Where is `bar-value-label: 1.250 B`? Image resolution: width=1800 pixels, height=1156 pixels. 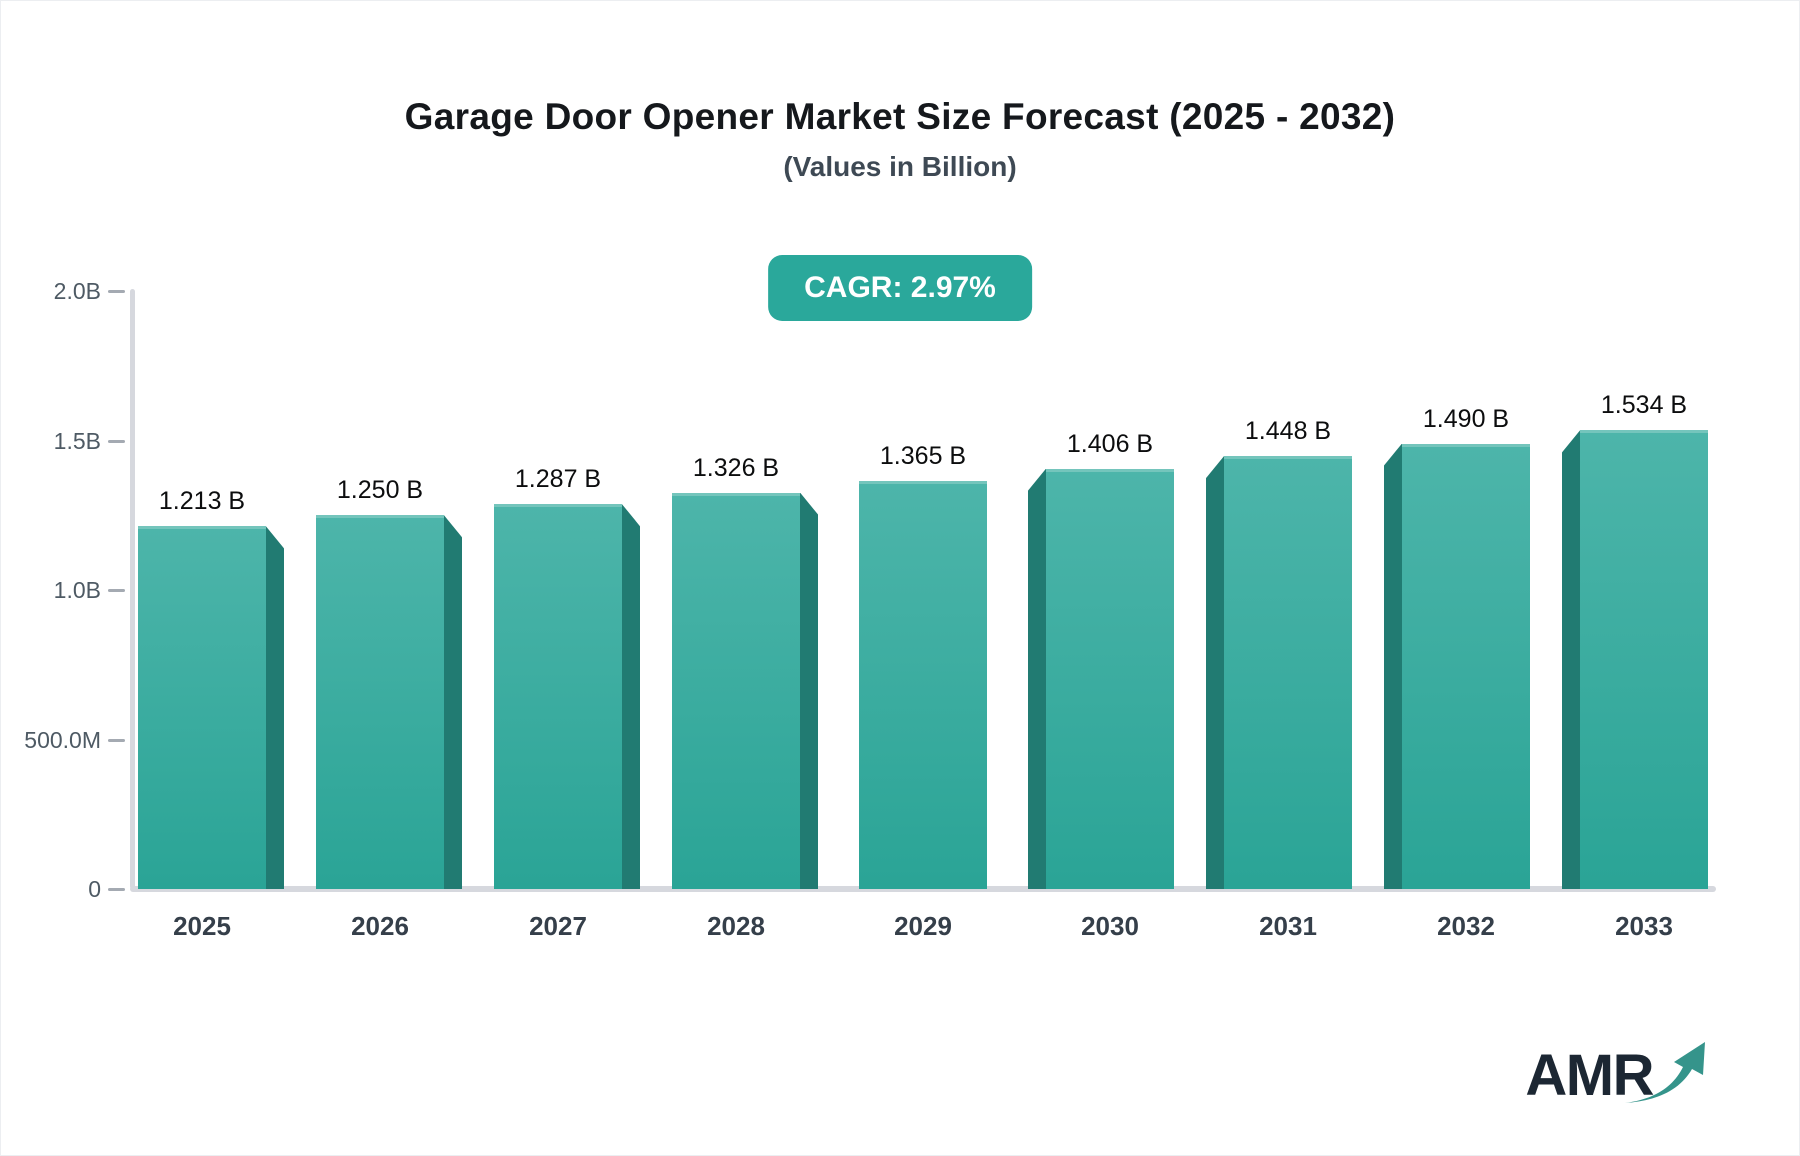
bar-value-label: 1.250 B is located at coordinates (380, 490).